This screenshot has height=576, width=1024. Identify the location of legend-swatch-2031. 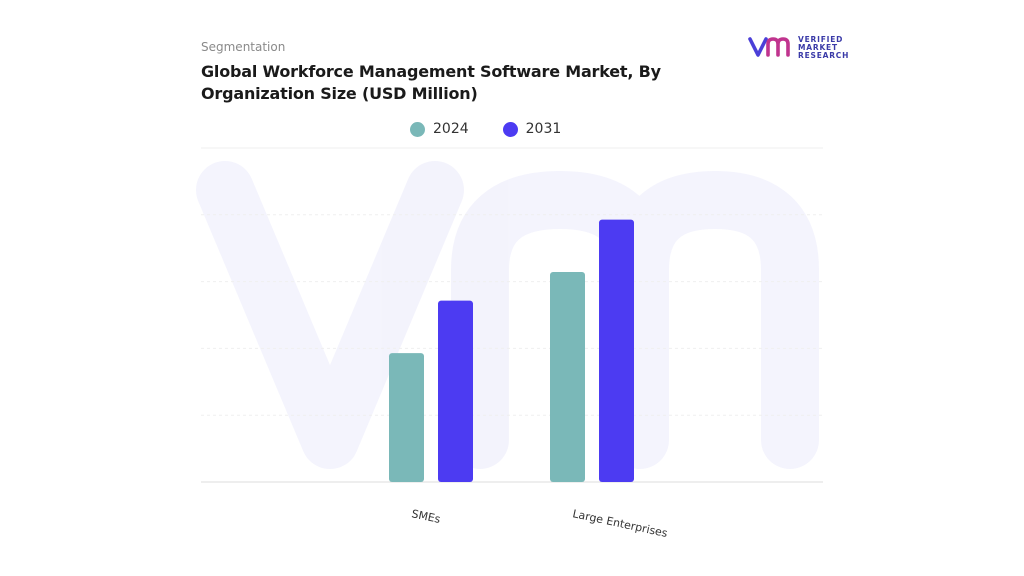
(510, 129).